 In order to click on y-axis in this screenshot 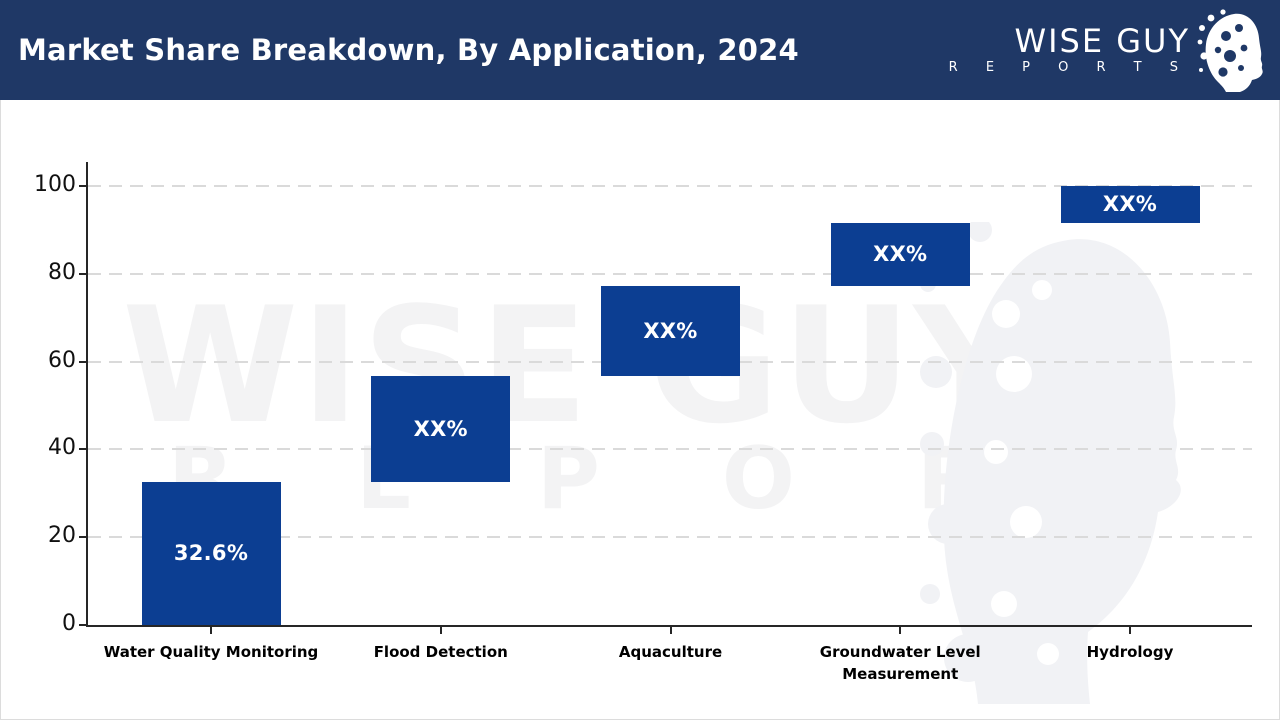, I will do `click(87, 394)`.